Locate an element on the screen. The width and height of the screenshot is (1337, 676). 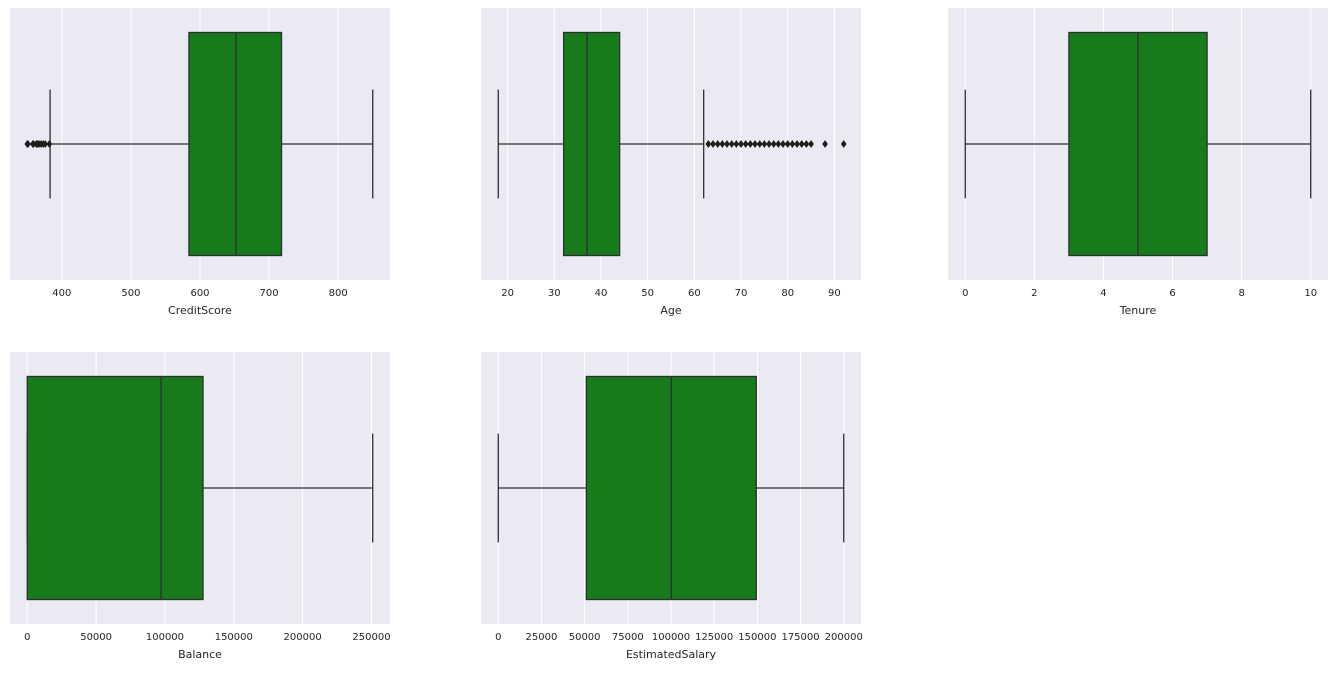
x-tick-label: 30 is located at coordinates (554, 293).